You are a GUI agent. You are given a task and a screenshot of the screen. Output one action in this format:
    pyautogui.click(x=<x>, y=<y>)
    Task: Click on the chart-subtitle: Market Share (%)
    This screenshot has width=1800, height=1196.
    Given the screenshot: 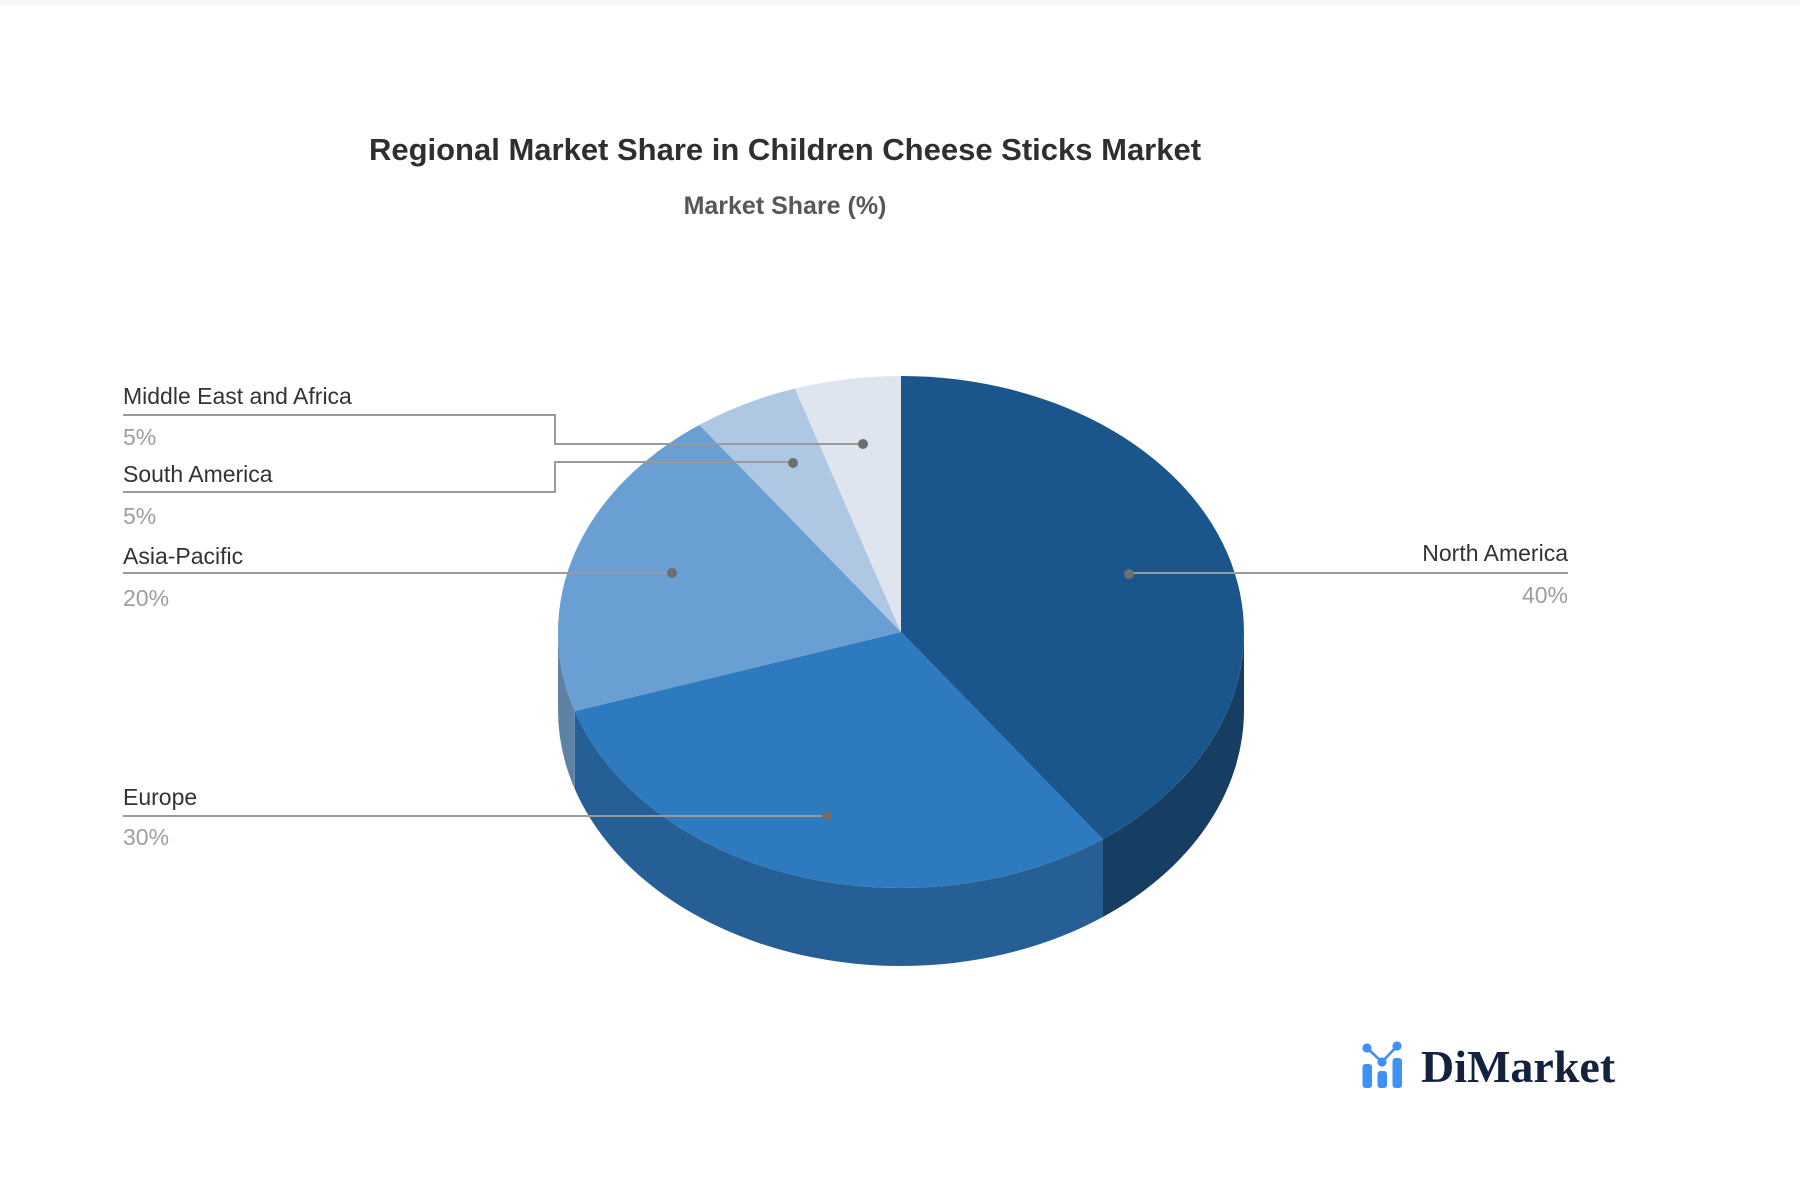 What is the action you would take?
    pyautogui.click(x=785, y=206)
    